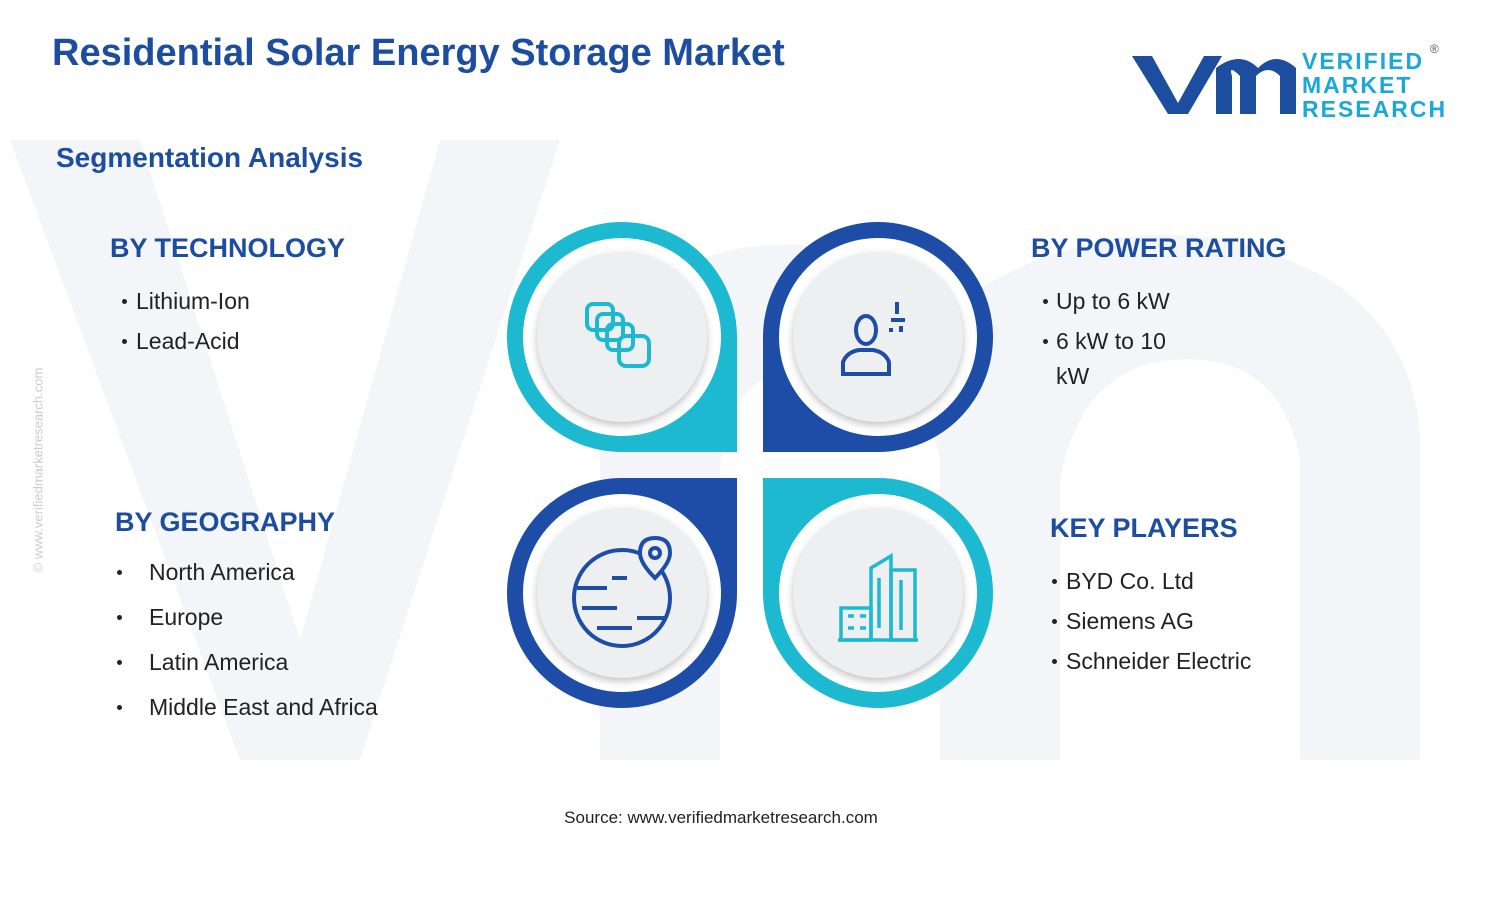 The width and height of the screenshot is (1500, 911). I want to click on logo-mark, so click(1214, 85).